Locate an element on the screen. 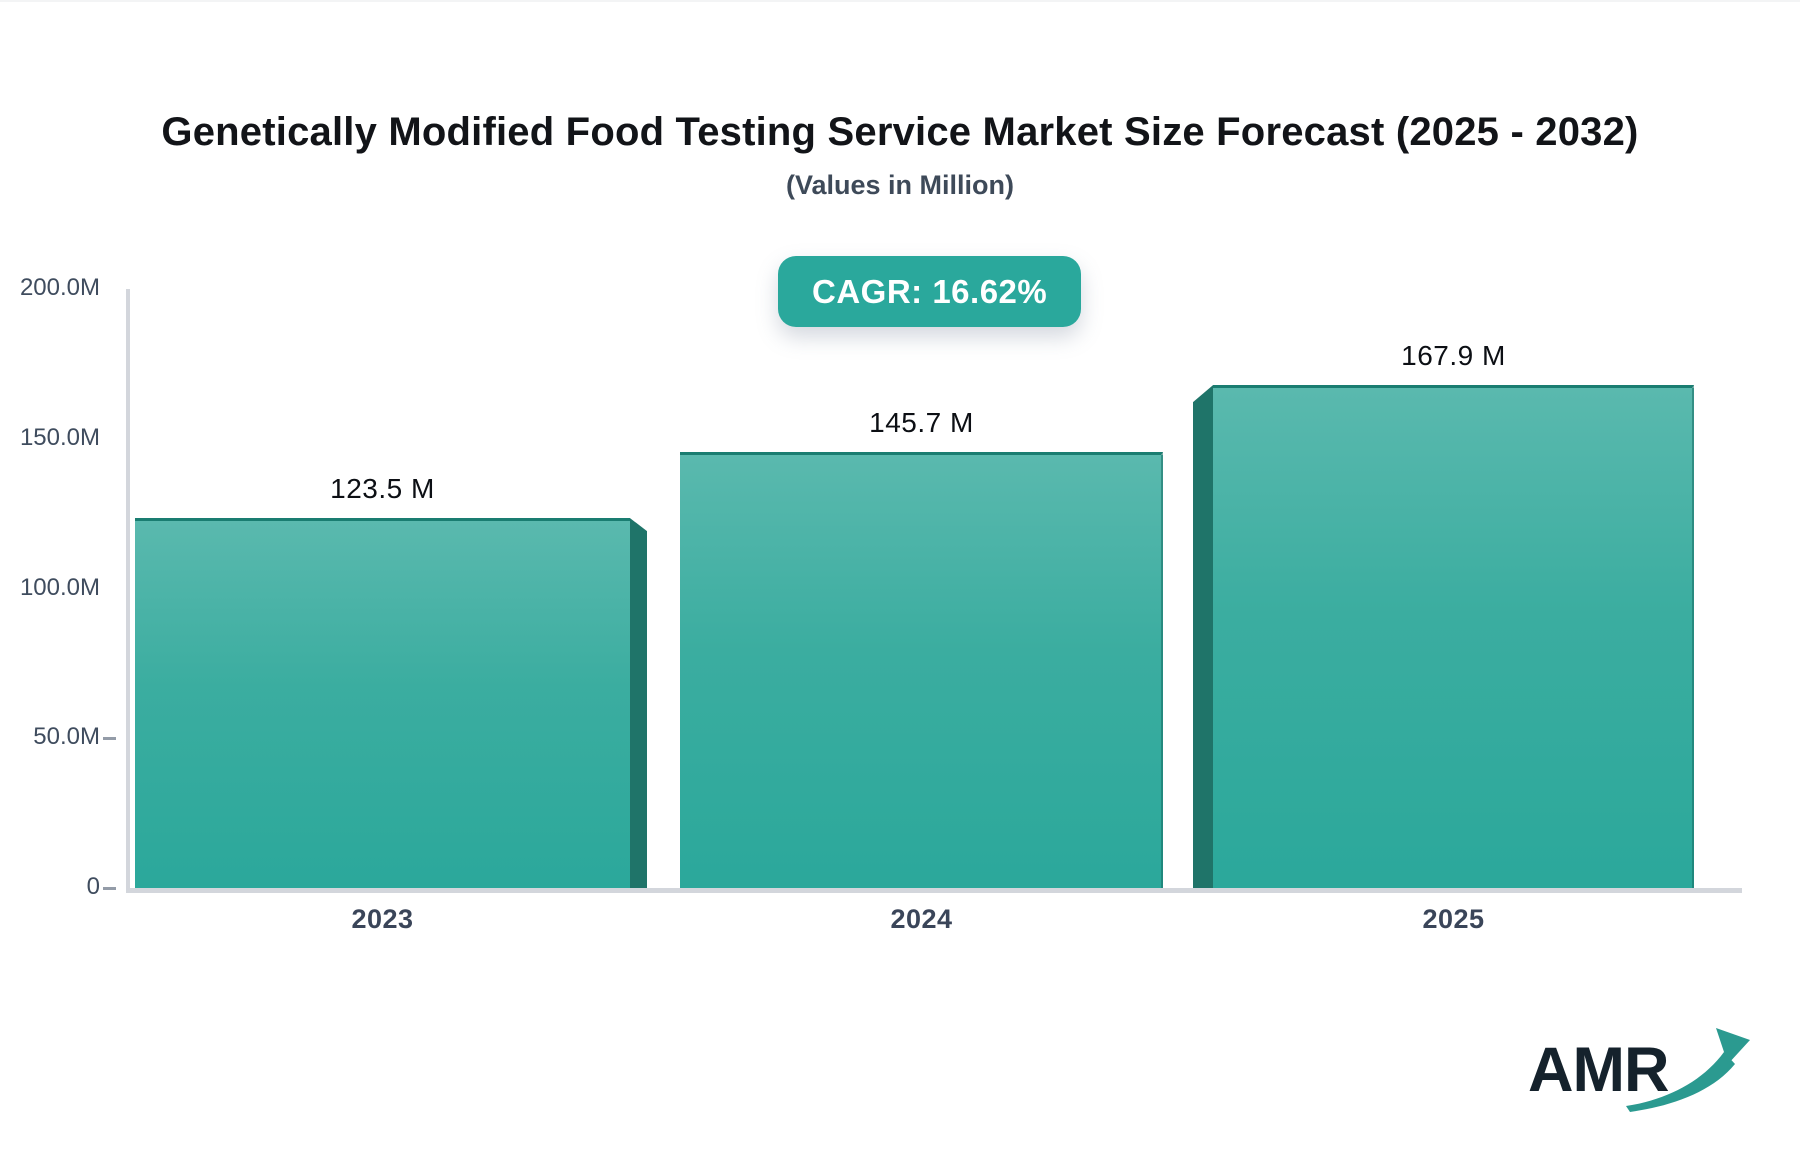 The height and width of the screenshot is (1156, 1800). x-tick-label: 2023 is located at coordinates (382, 919).